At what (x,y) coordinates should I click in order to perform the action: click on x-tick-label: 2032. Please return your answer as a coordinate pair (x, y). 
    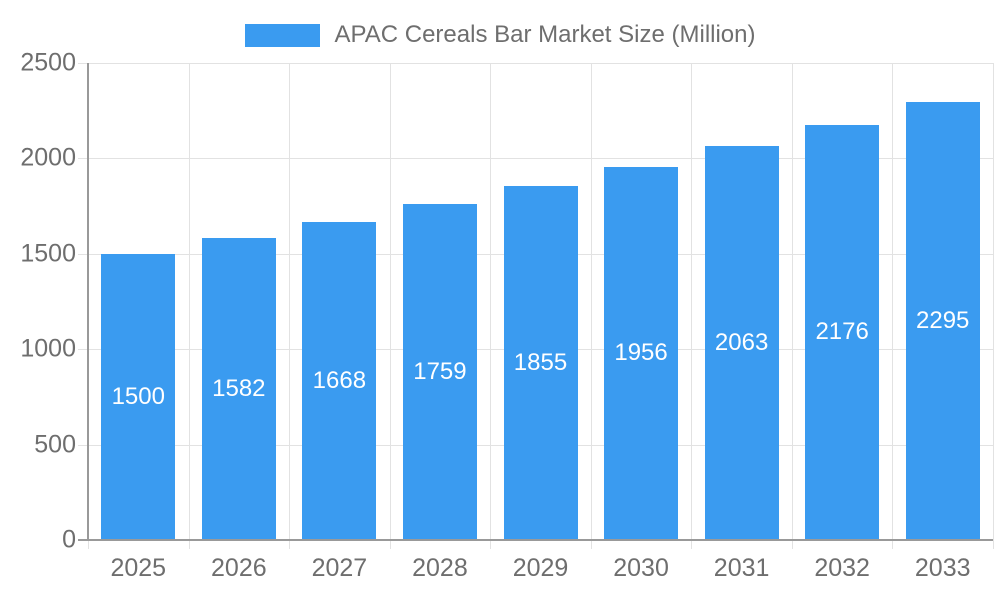
    Looking at the image, I should click on (842, 568).